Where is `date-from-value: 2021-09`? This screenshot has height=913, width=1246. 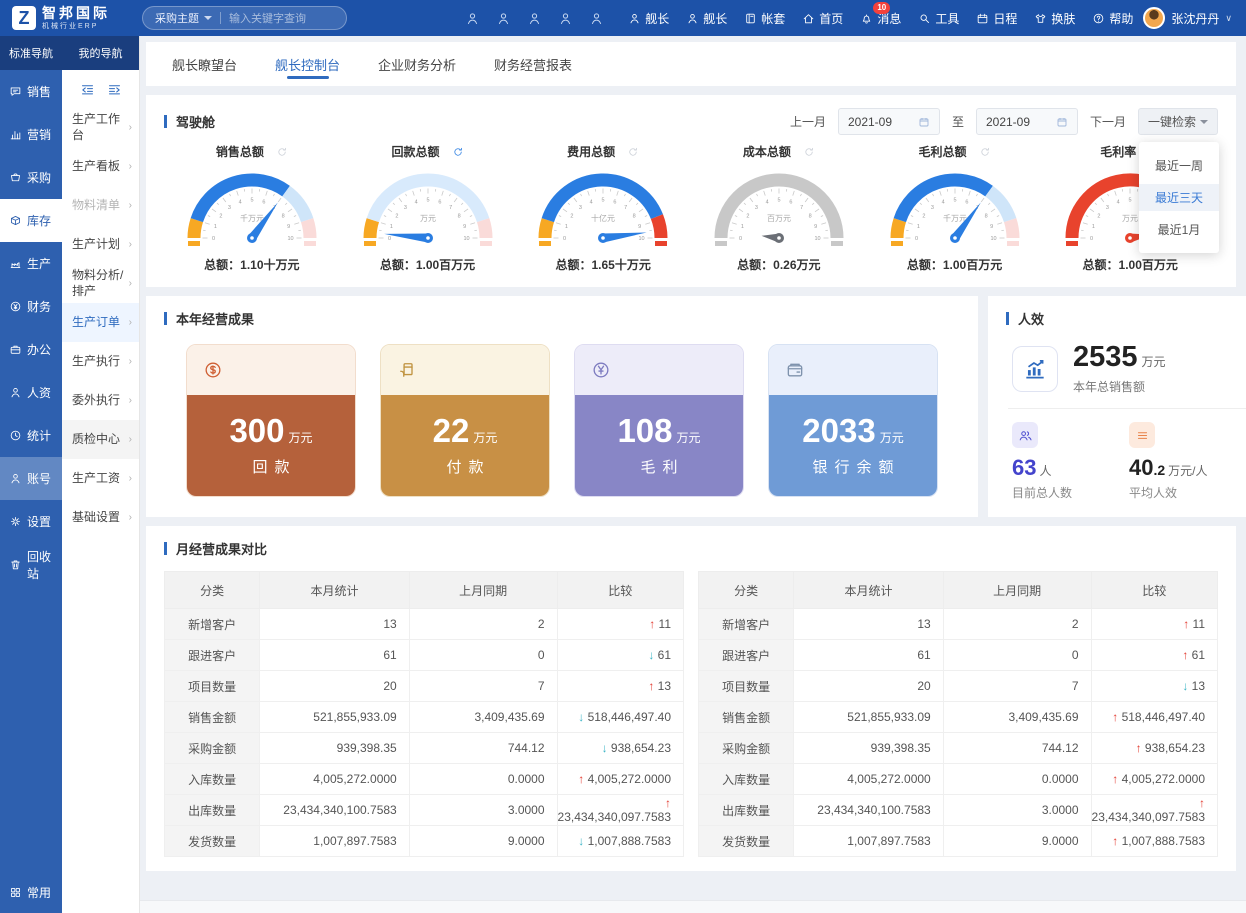
date-from-value: 2021-09 is located at coordinates (870, 121).